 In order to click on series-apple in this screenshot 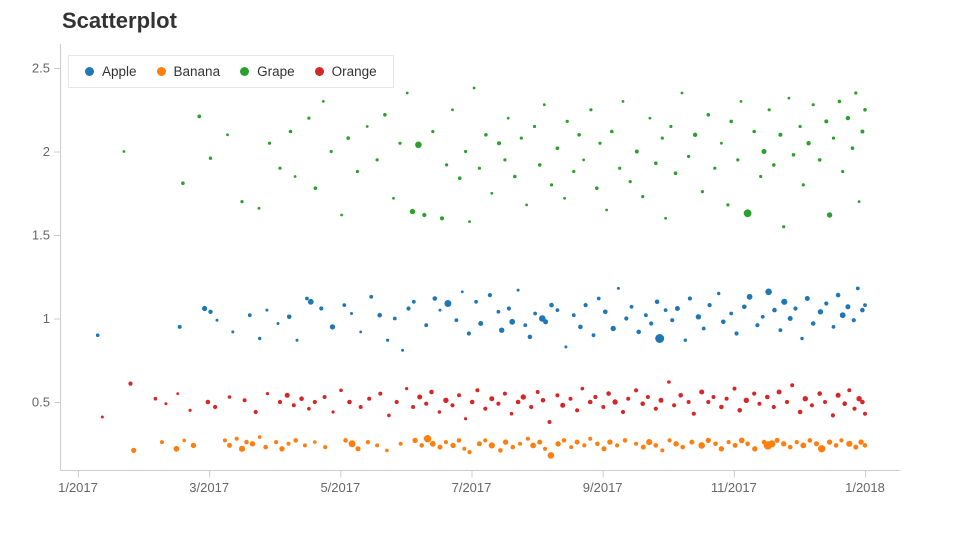, I will do `click(481, 319)`.